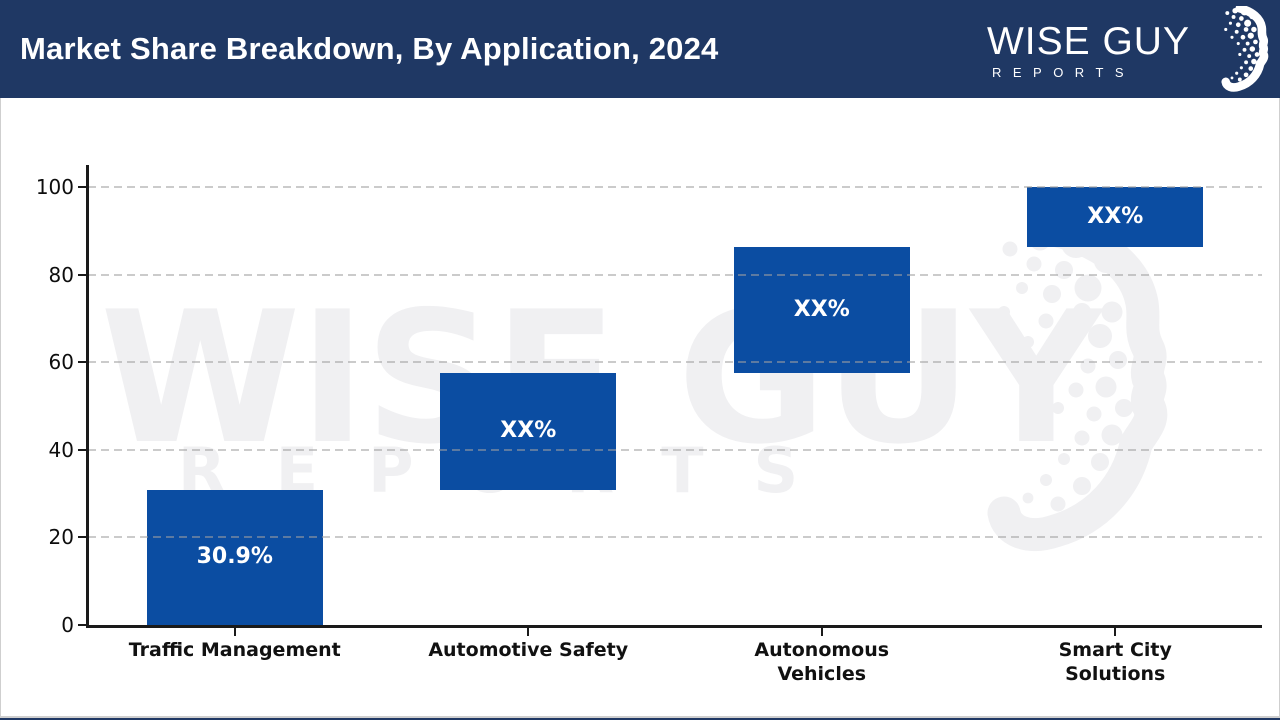 This screenshot has width=1280, height=720. What do you see at coordinates (1088, 41) in the screenshot?
I see `logo-wordmark: WISE GUY` at bounding box center [1088, 41].